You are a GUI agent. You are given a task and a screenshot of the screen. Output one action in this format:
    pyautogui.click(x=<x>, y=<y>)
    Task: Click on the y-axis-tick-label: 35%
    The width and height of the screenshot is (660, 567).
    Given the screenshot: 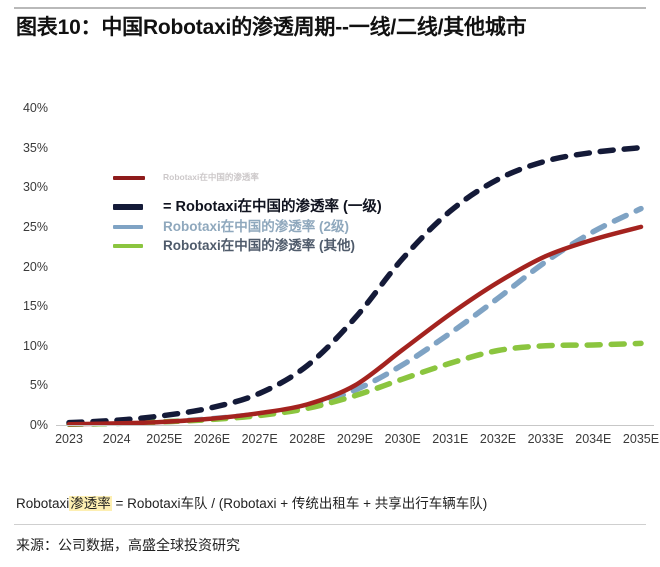 What is the action you would take?
    pyautogui.click(x=35, y=147)
    